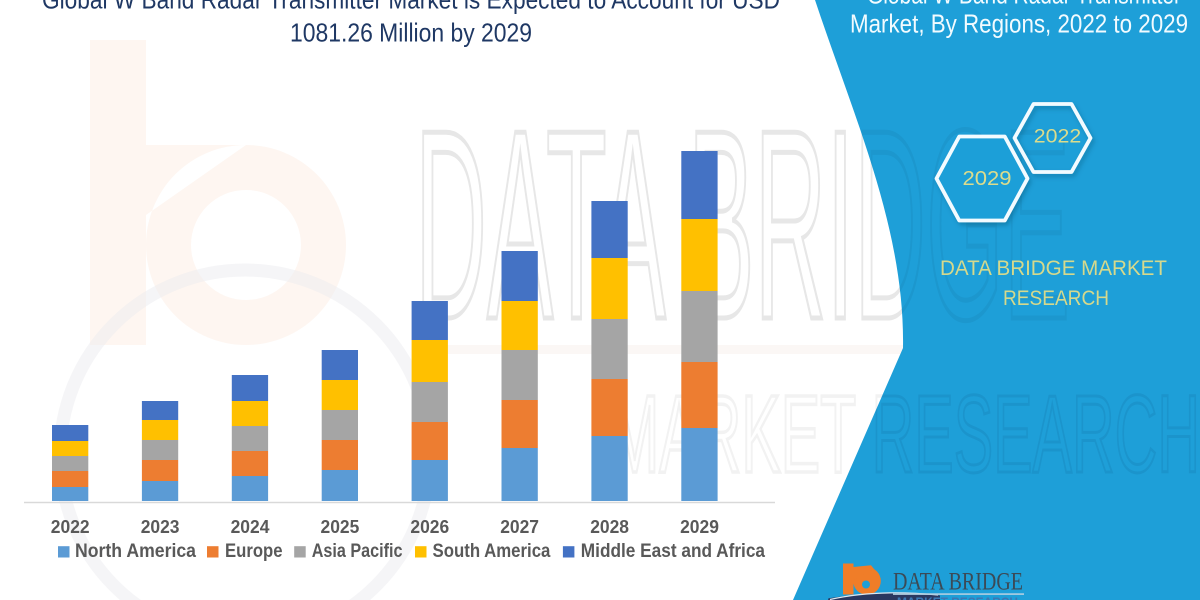  What do you see at coordinates (429, 527) in the screenshot?
I see `svg-text: 2026` at bounding box center [429, 527].